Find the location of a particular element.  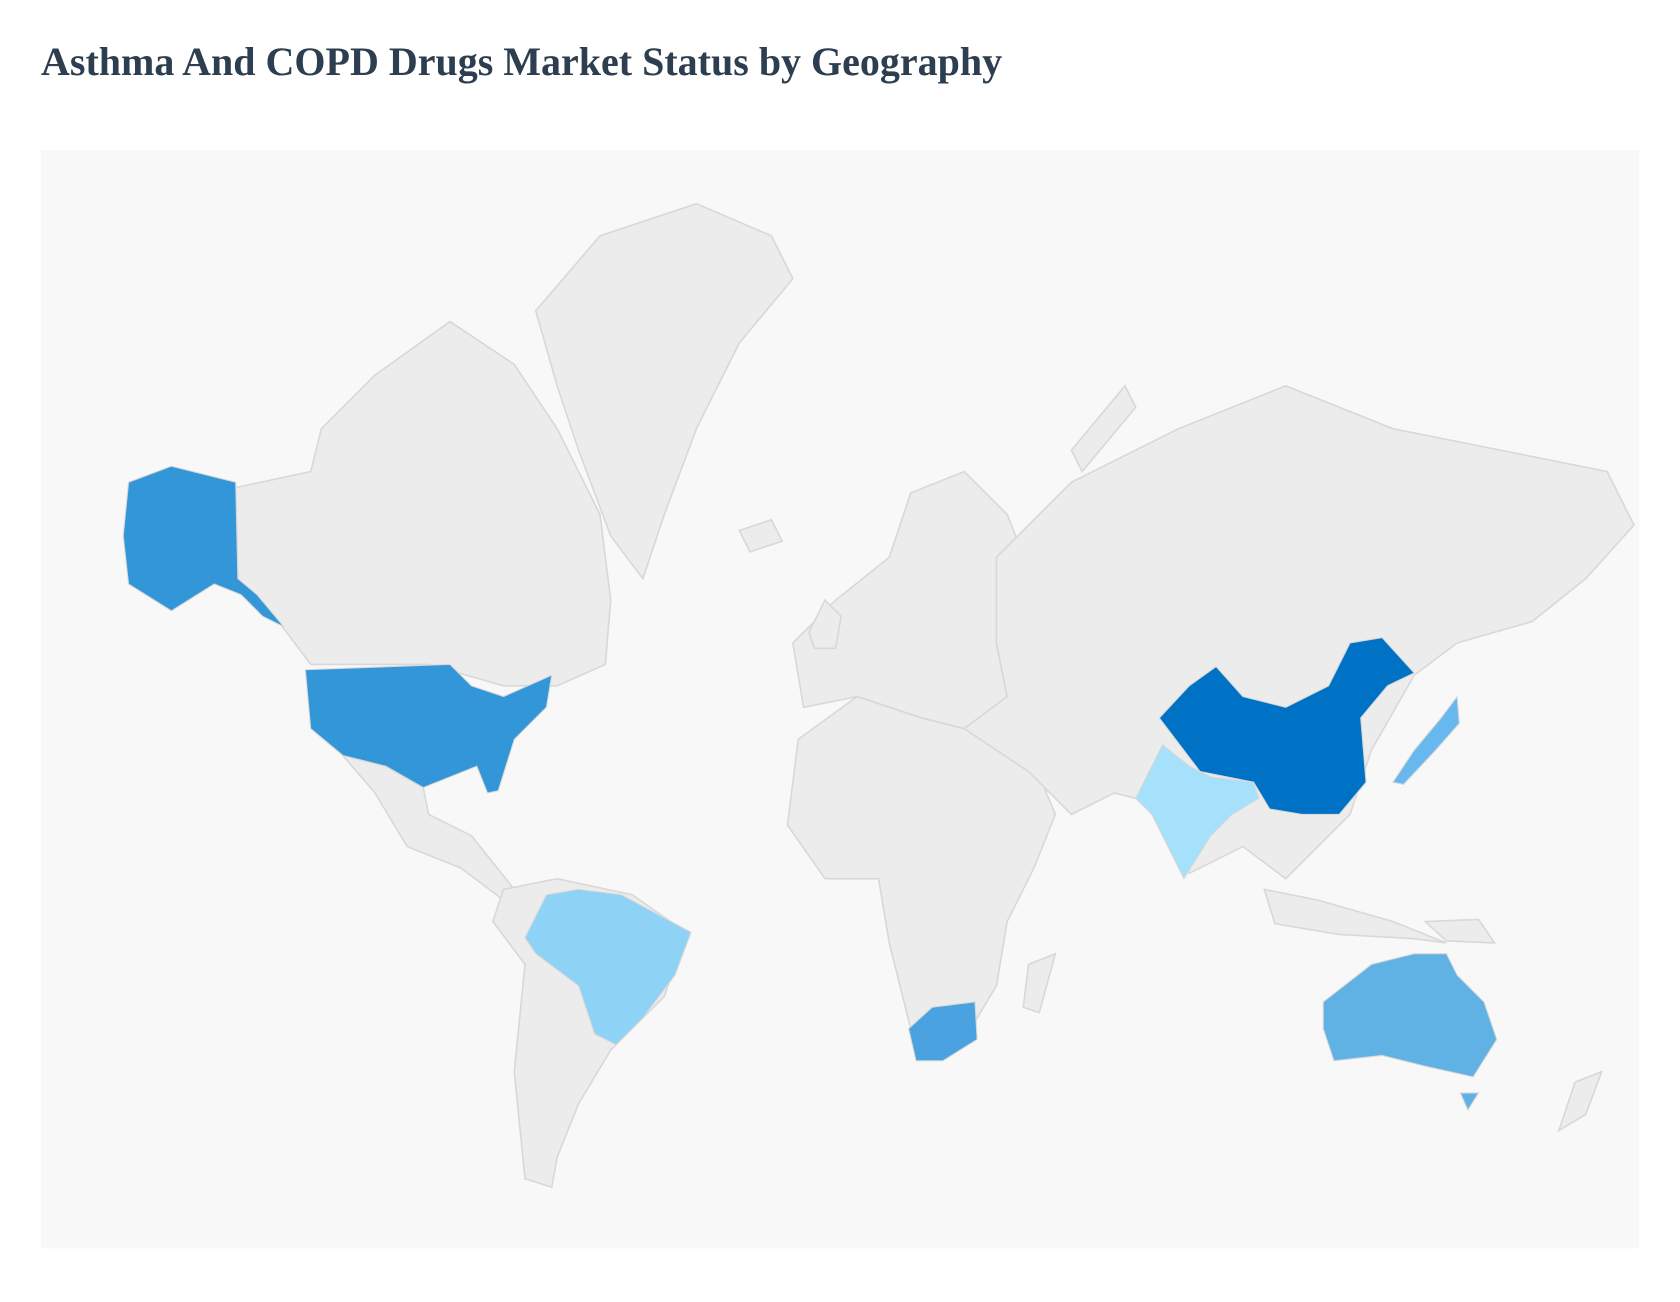

japan is located at coordinates (1425, 740).